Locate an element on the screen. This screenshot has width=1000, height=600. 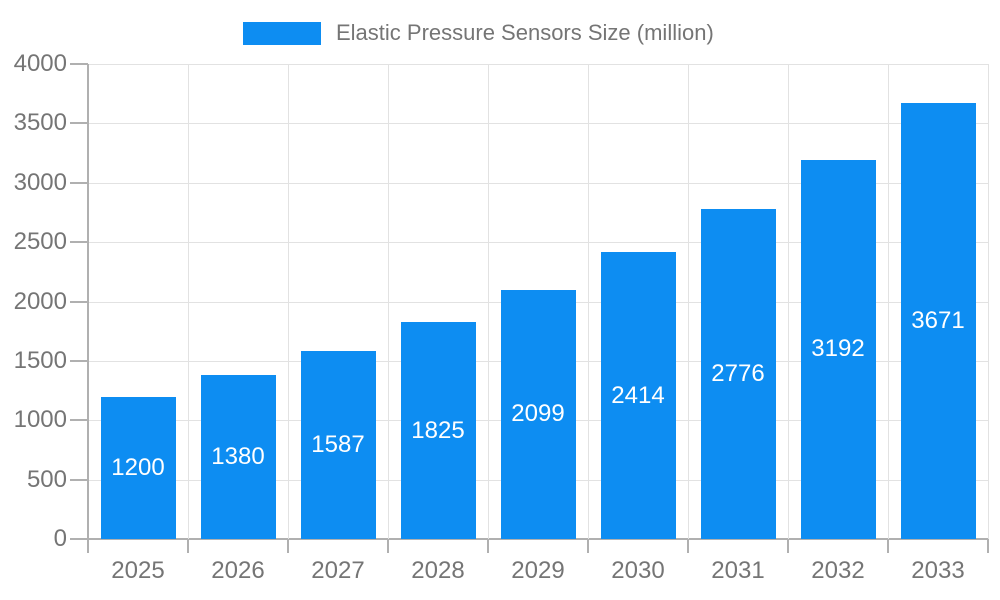
y-tick-label: 3000 is located at coordinates (40, 182).